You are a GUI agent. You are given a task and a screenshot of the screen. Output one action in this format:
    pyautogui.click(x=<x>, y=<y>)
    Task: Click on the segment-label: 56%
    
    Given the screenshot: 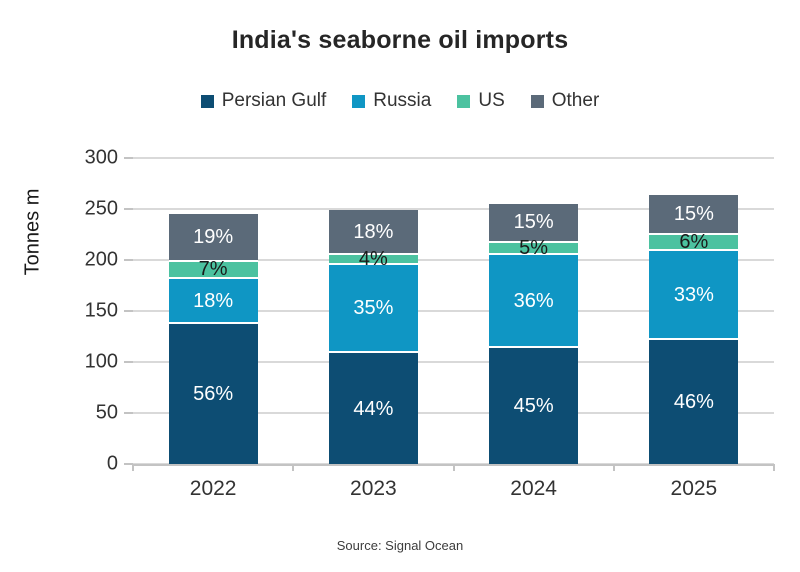 What is the action you would take?
    pyautogui.click(x=213, y=394)
    